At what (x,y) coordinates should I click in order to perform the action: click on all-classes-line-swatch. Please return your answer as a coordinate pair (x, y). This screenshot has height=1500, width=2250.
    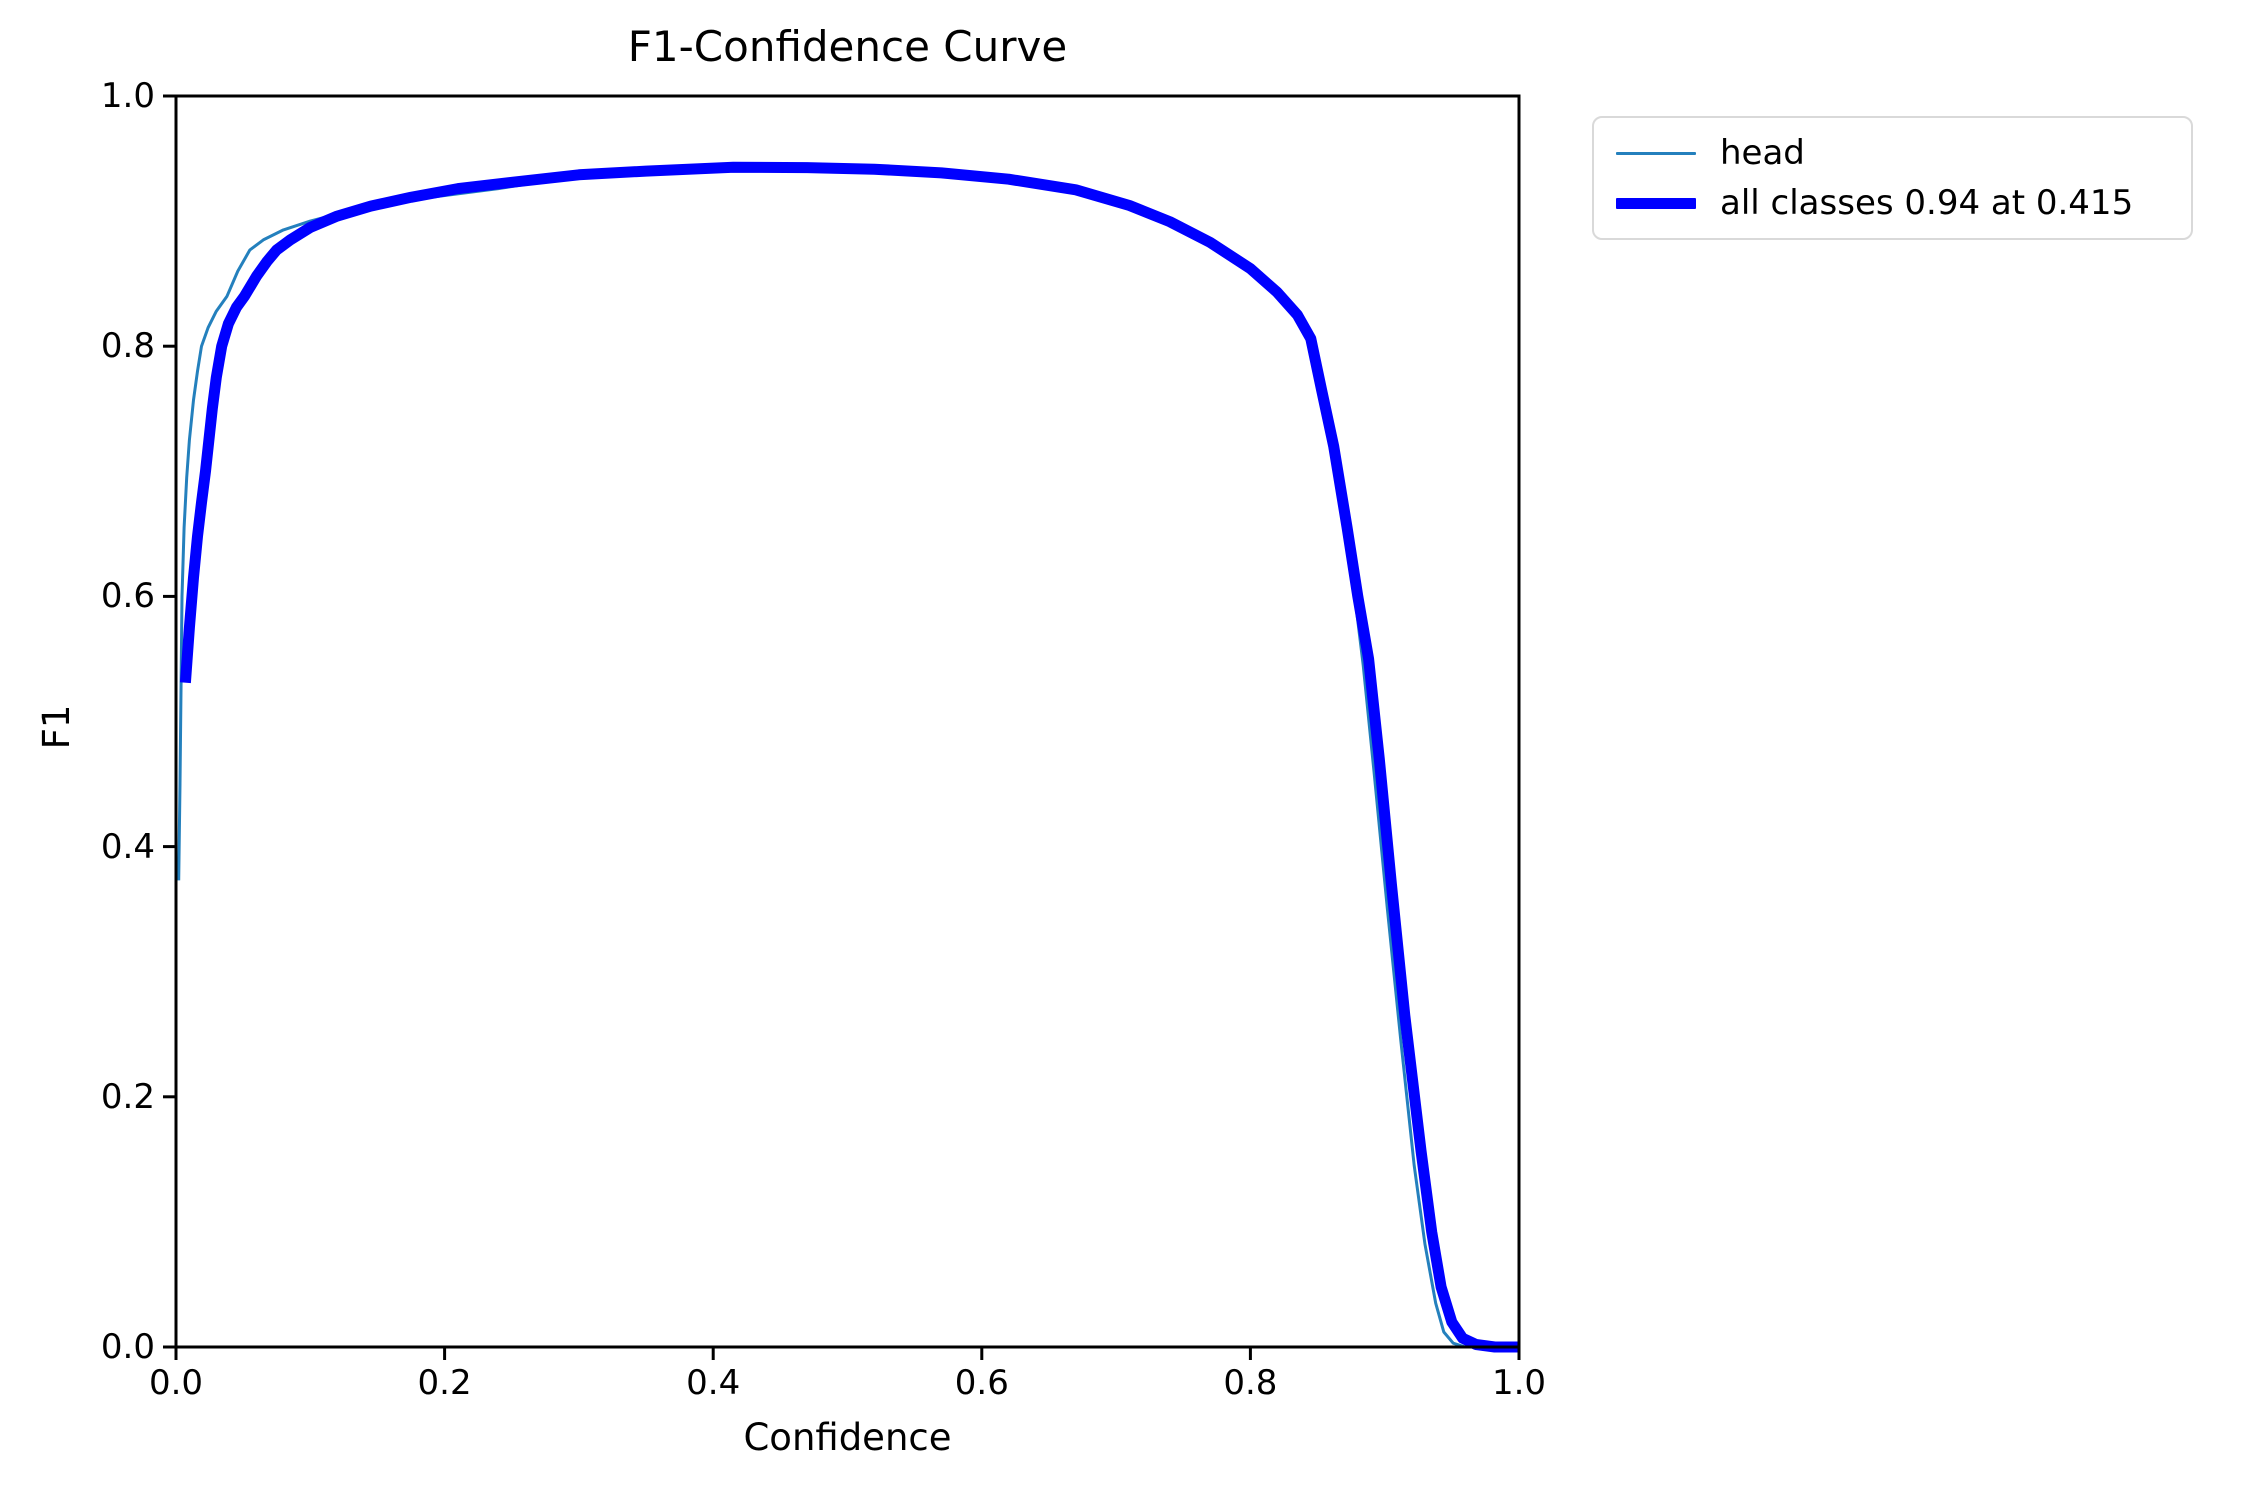
    Looking at the image, I should click on (1656, 203).